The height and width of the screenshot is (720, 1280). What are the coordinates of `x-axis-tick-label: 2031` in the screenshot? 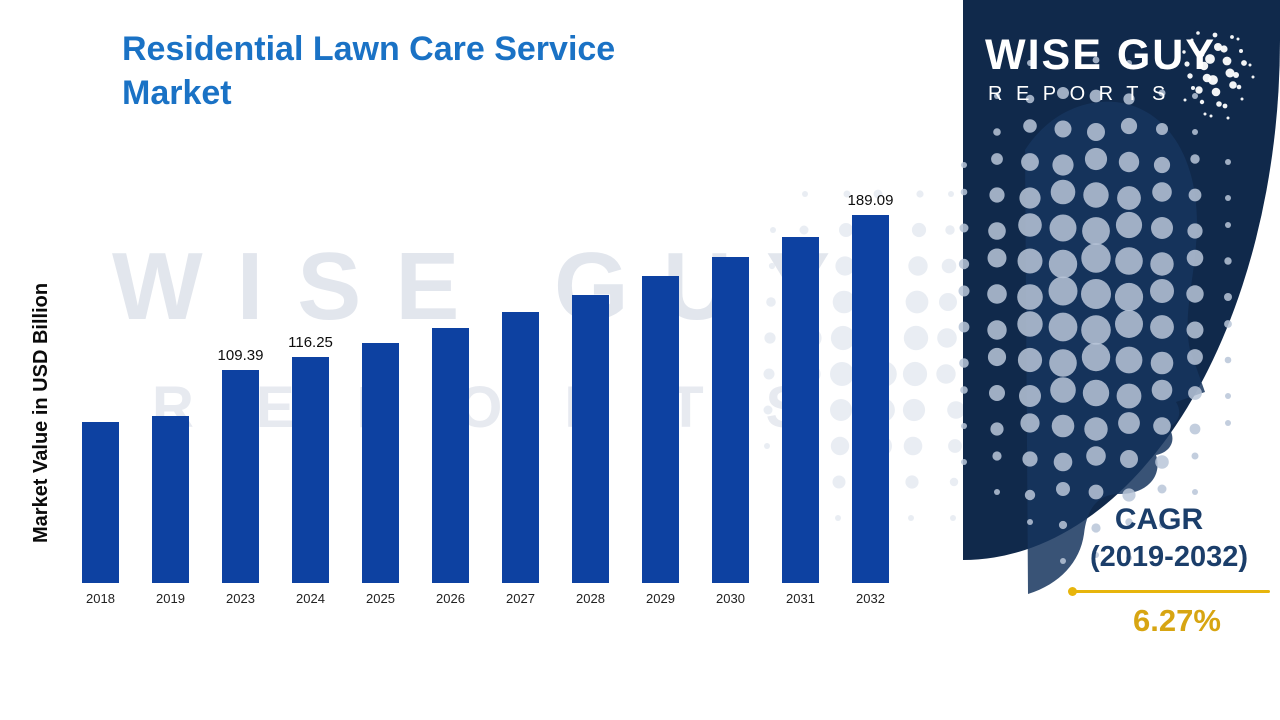 It's located at (800, 598).